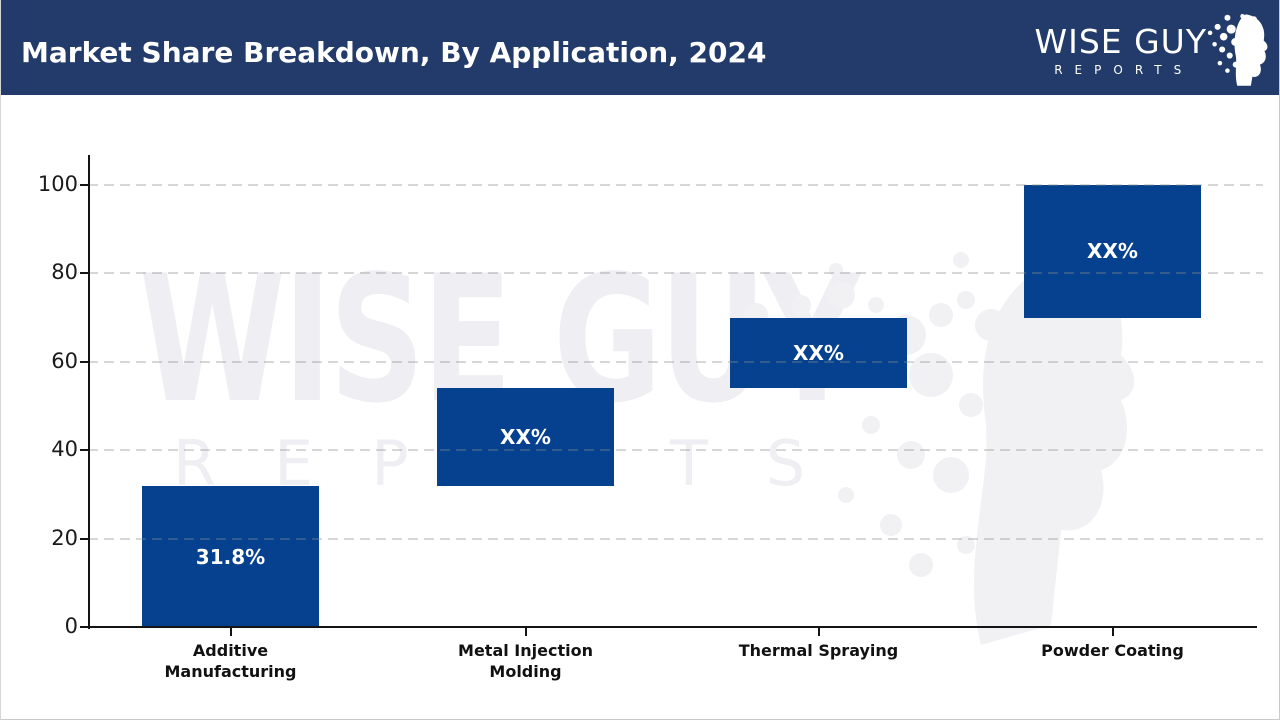  What do you see at coordinates (89, 392) in the screenshot?
I see `y-axis-spine` at bounding box center [89, 392].